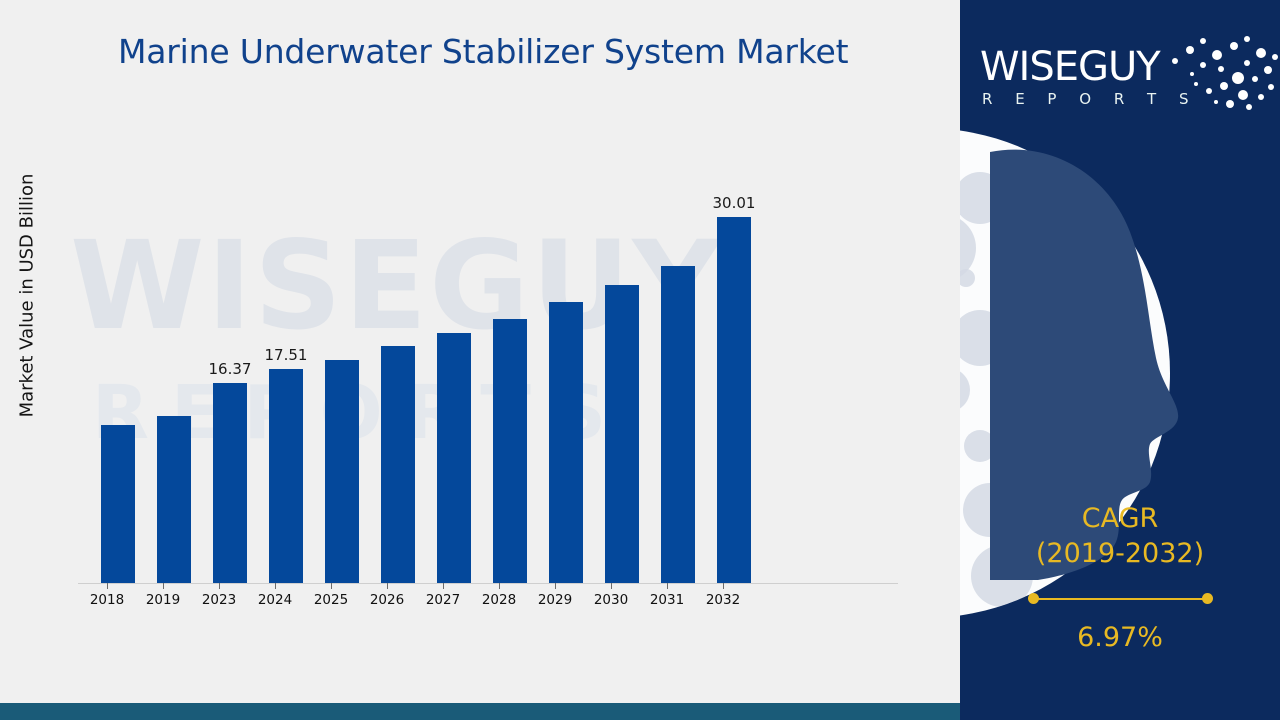 This screenshot has width=1280, height=720. What do you see at coordinates (1220, 74) in the screenshot?
I see `logo-dot-cluster-icon` at bounding box center [1220, 74].